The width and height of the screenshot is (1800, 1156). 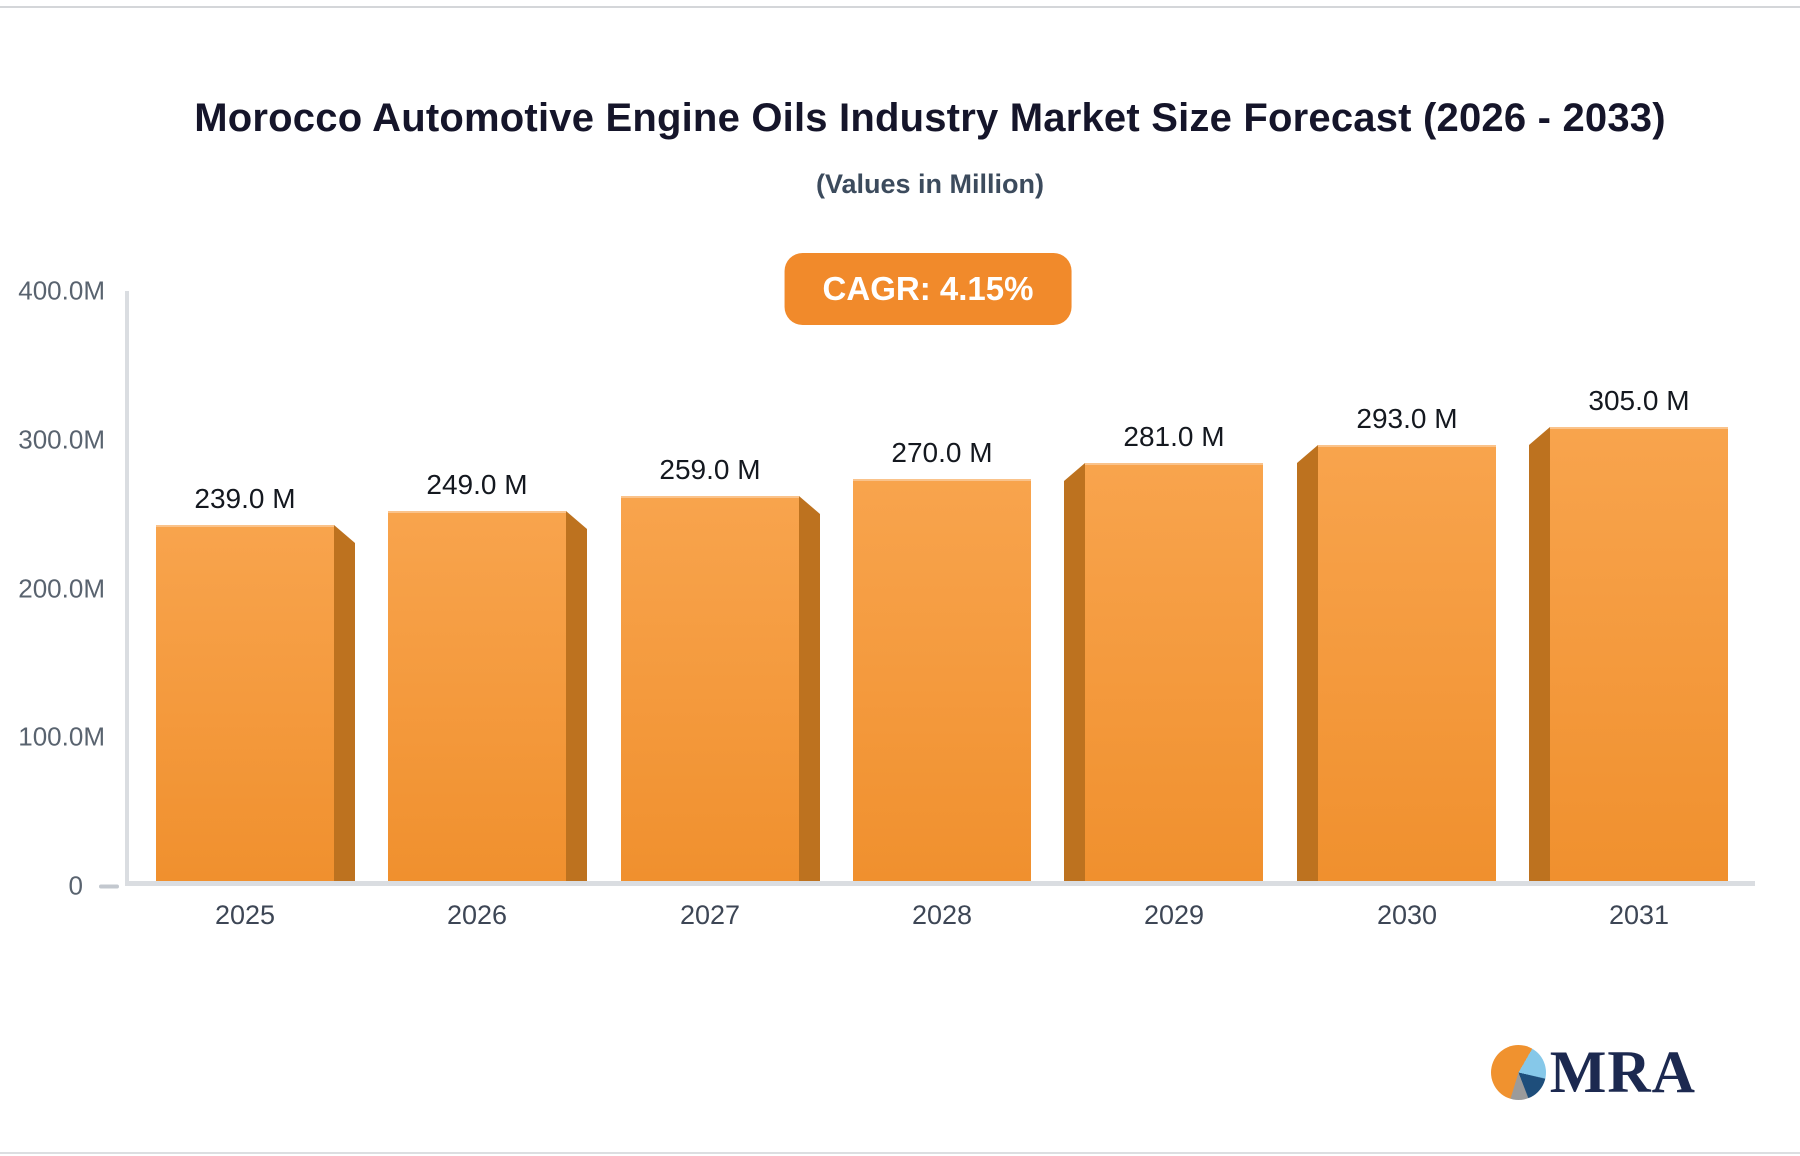 What do you see at coordinates (900, 7) in the screenshot?
I see `top-divider` at bounding box center [900, 7].